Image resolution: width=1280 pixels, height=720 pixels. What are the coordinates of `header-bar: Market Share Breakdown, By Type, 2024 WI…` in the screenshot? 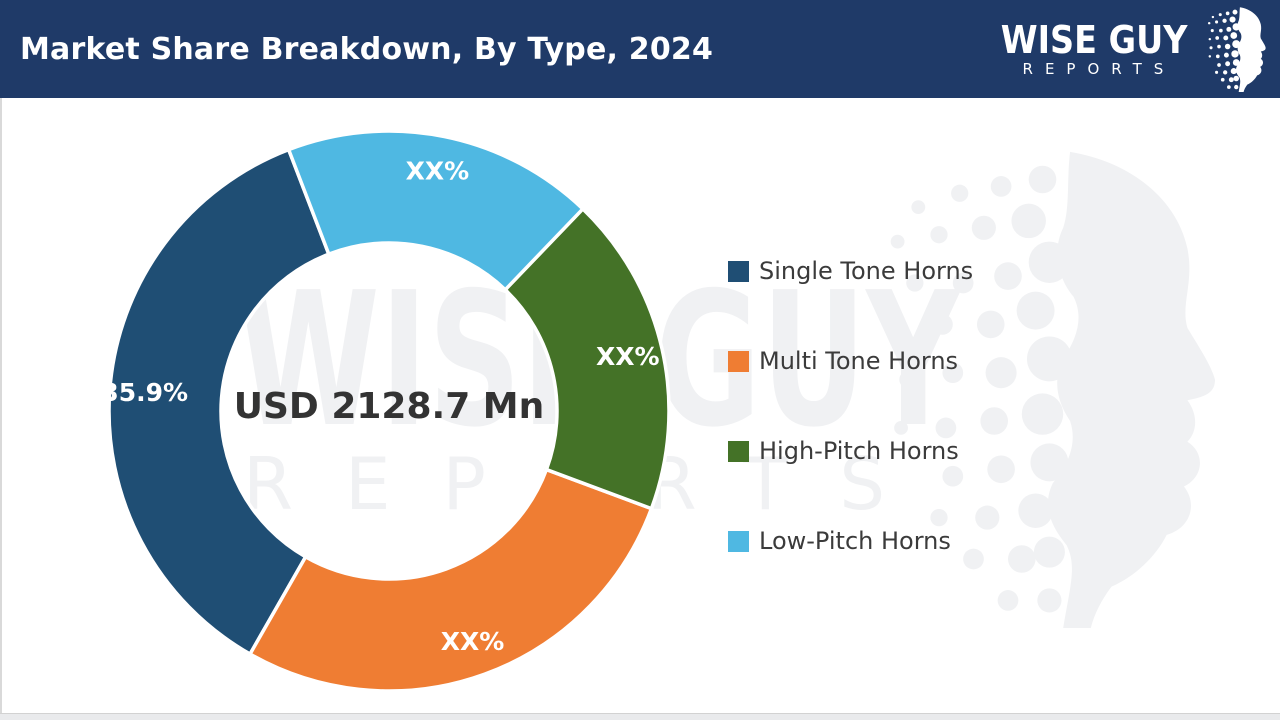 It's located at (640, 49).